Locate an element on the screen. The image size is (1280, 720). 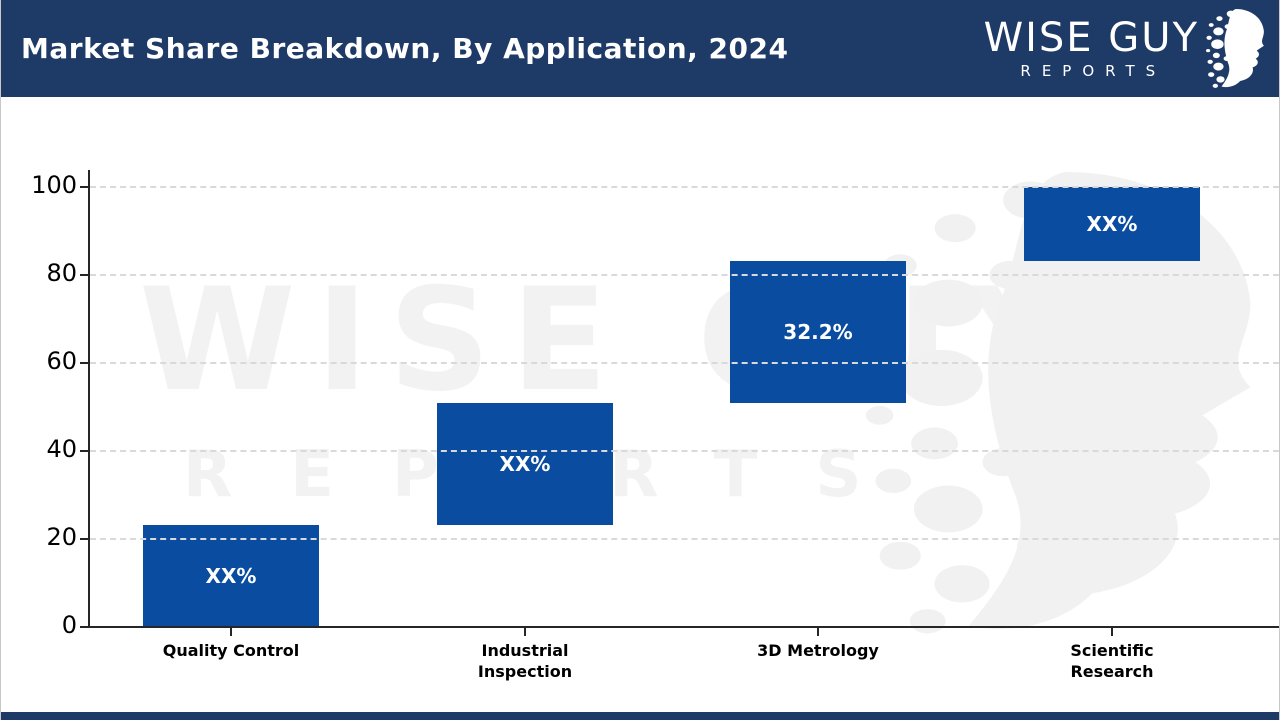
bar-industrial-inspection: XX% is located at coordinates (525, 463).